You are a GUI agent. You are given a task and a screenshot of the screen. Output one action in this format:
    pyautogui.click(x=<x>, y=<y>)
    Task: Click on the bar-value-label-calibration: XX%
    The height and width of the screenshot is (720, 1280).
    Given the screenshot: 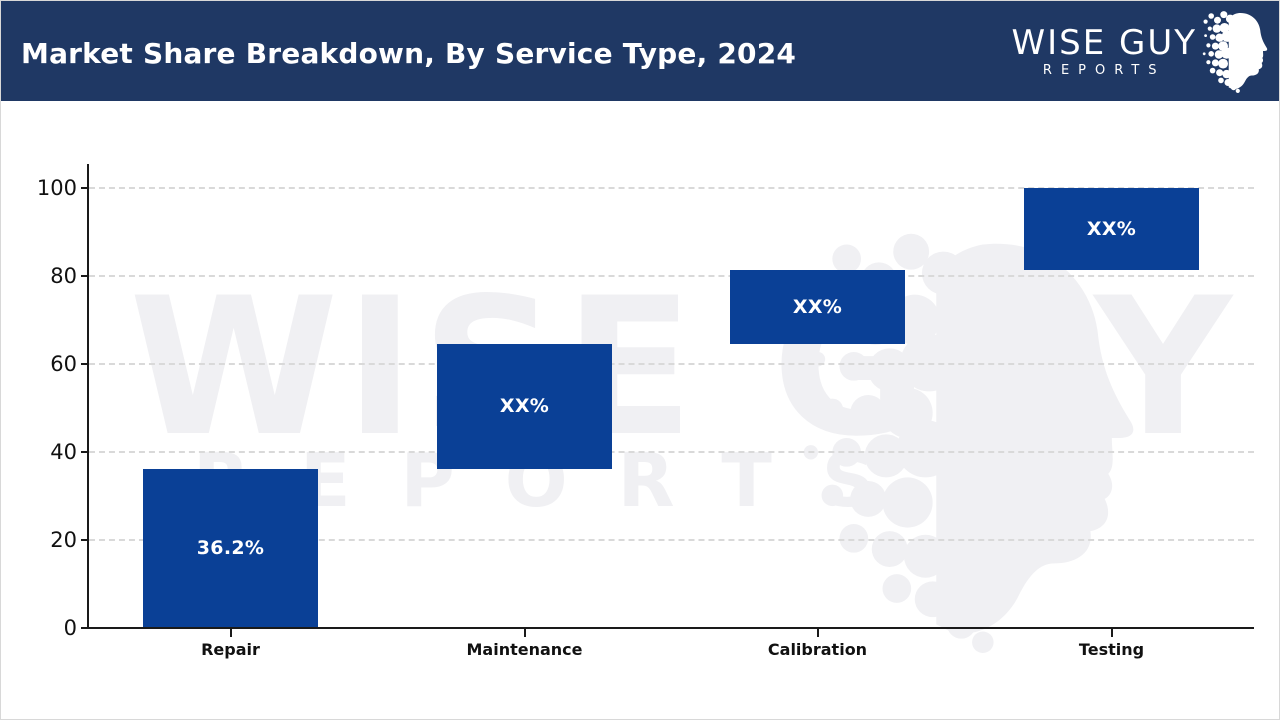 What is the action you would take?
    pyautogui.click(x=817, y=307)
    